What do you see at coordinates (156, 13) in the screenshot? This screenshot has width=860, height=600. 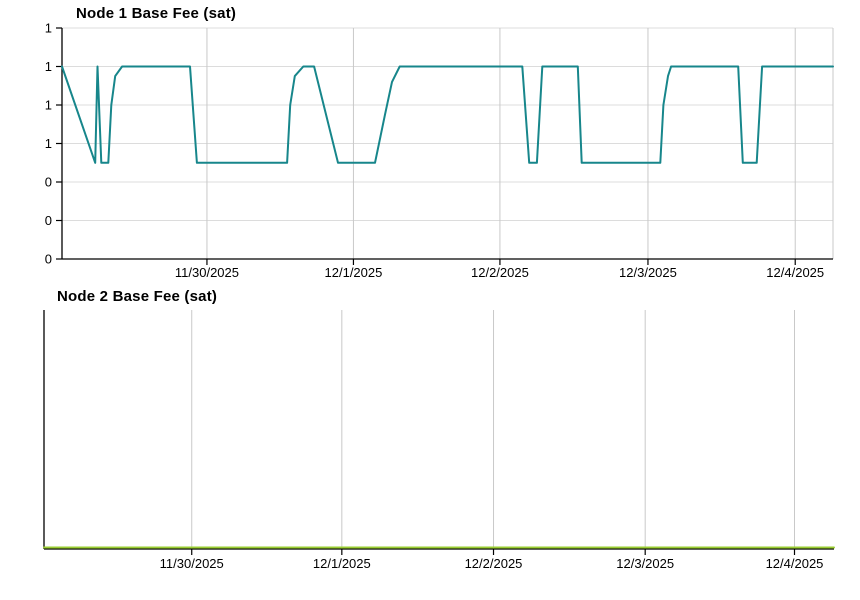 I see `node1-chart-title: Node 1 Base Fee (sat)` at bounding box center [156, 13].